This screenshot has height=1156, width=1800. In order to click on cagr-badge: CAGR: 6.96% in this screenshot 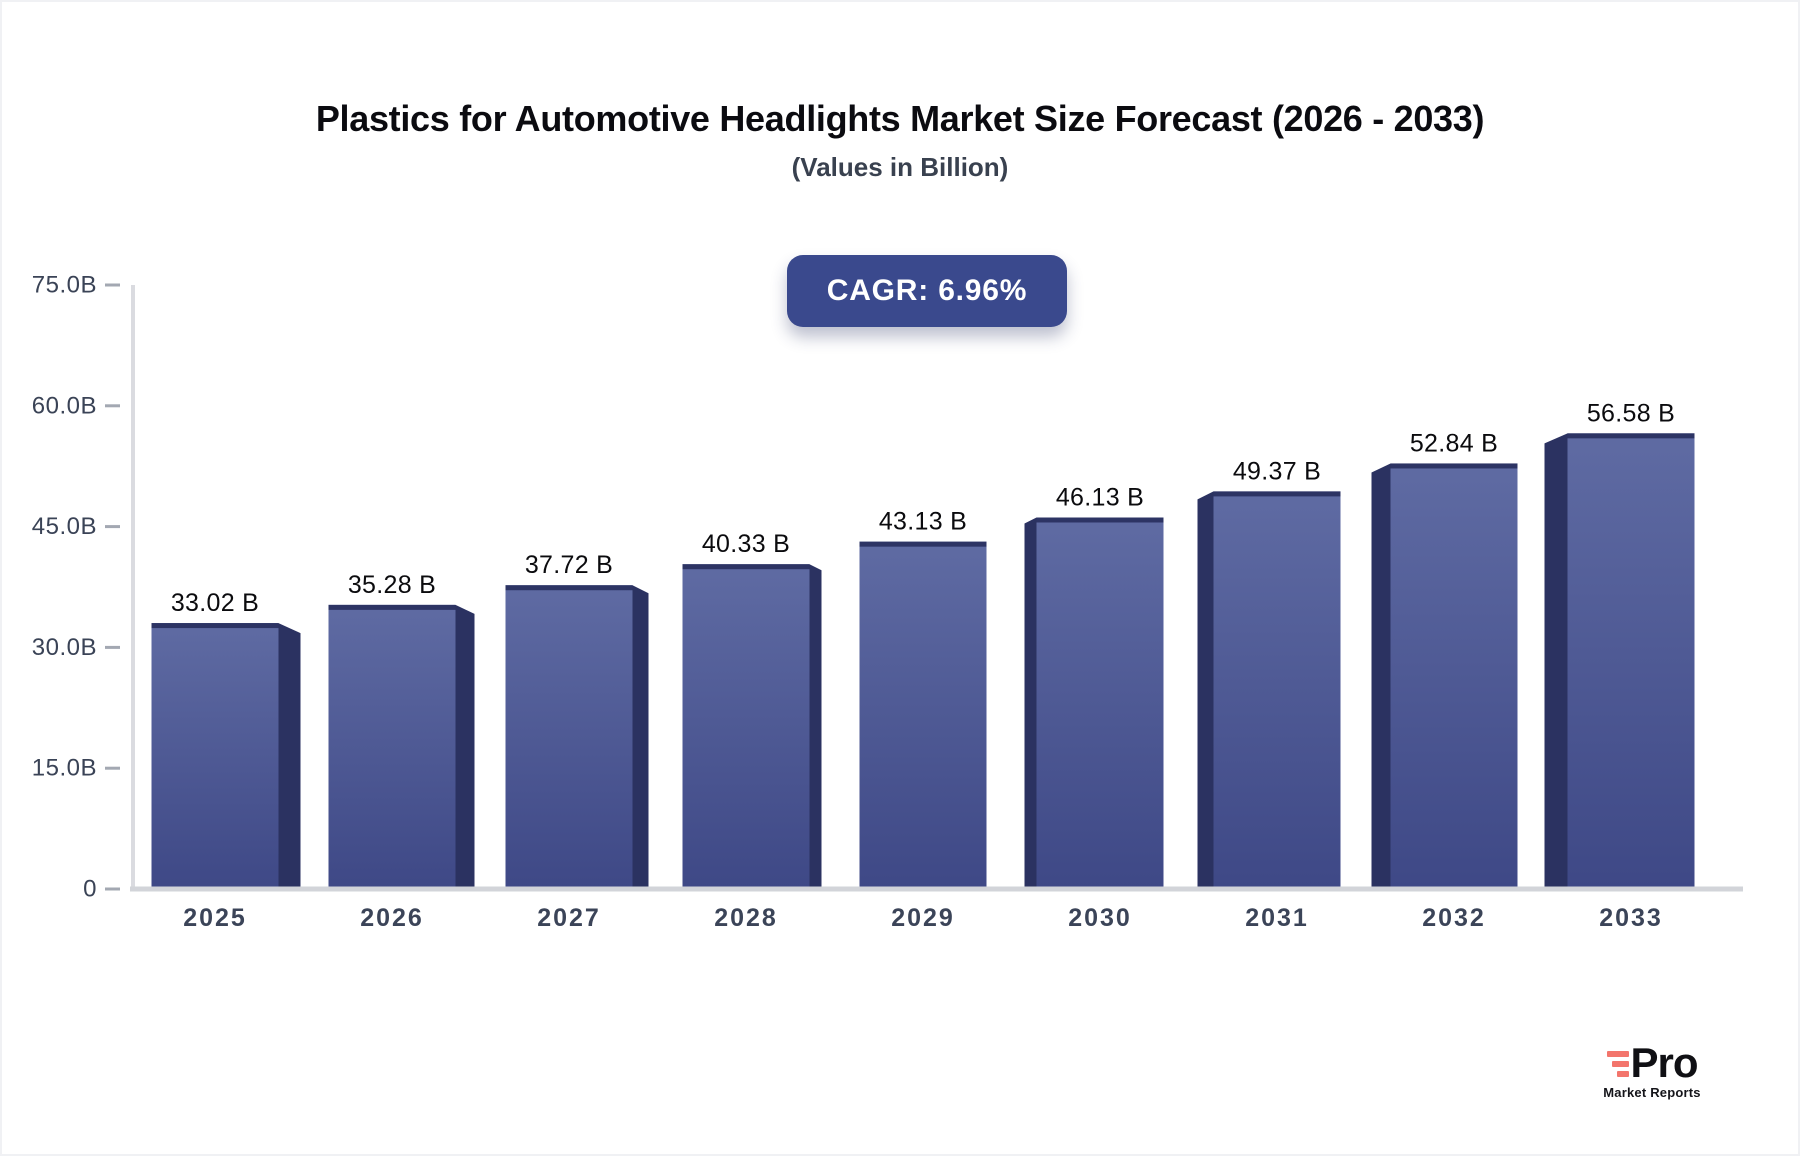, I will do `click(927, 291)`.